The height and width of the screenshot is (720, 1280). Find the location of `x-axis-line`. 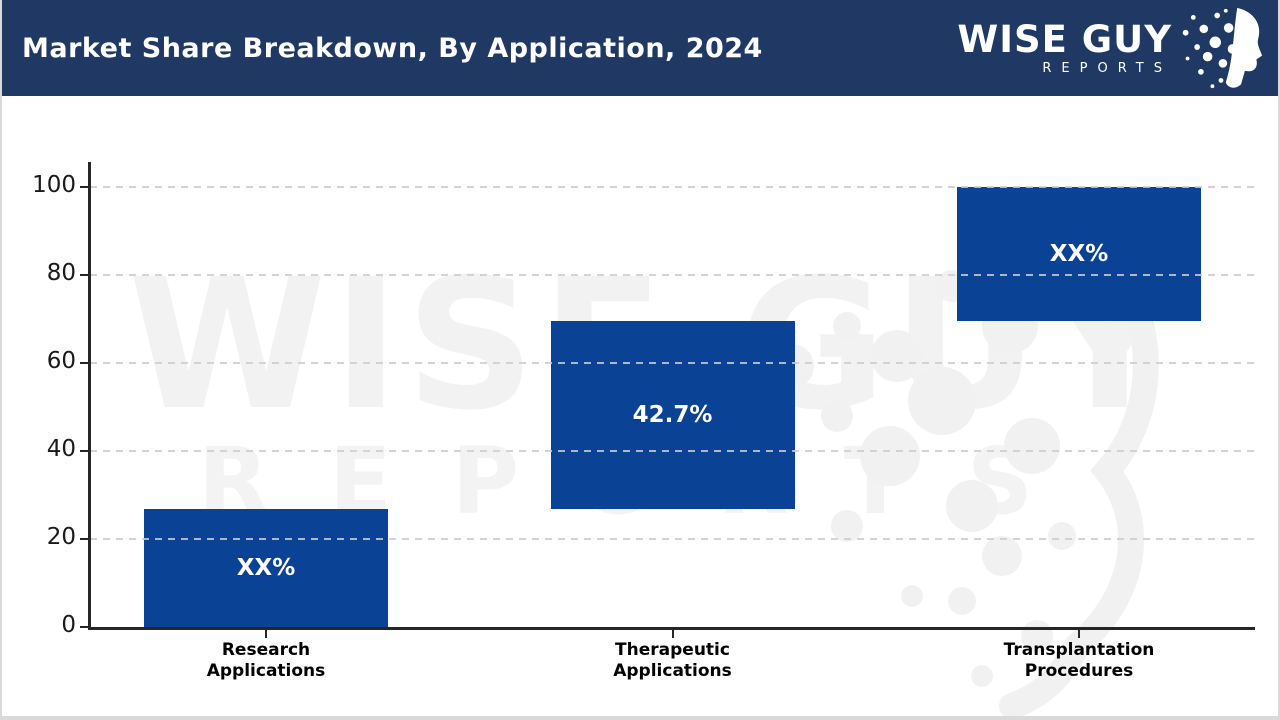

x-axis-line is located at coordinates (671, 628).